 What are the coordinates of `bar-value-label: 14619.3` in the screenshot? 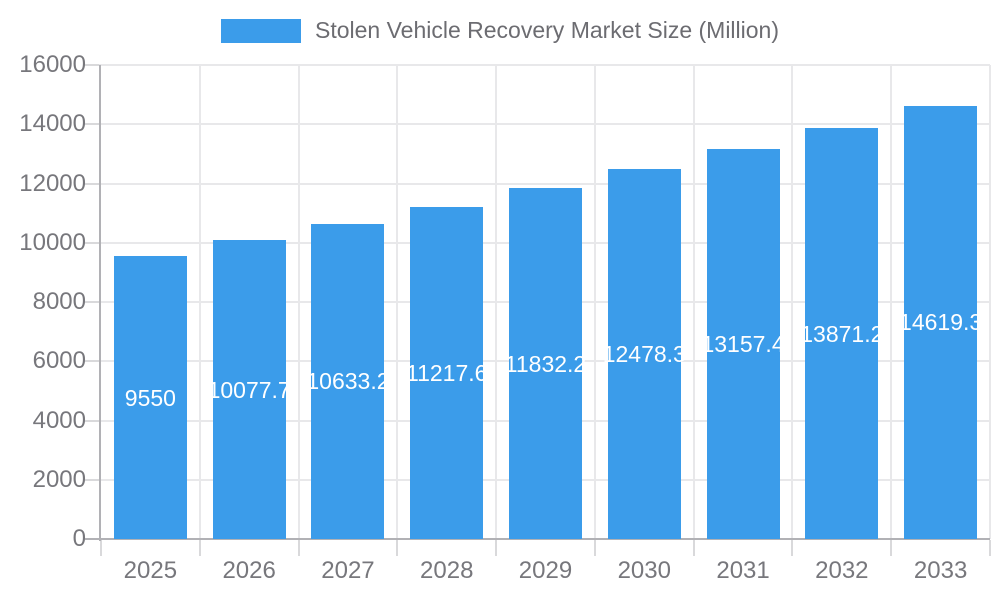 It's located at (941, 322).